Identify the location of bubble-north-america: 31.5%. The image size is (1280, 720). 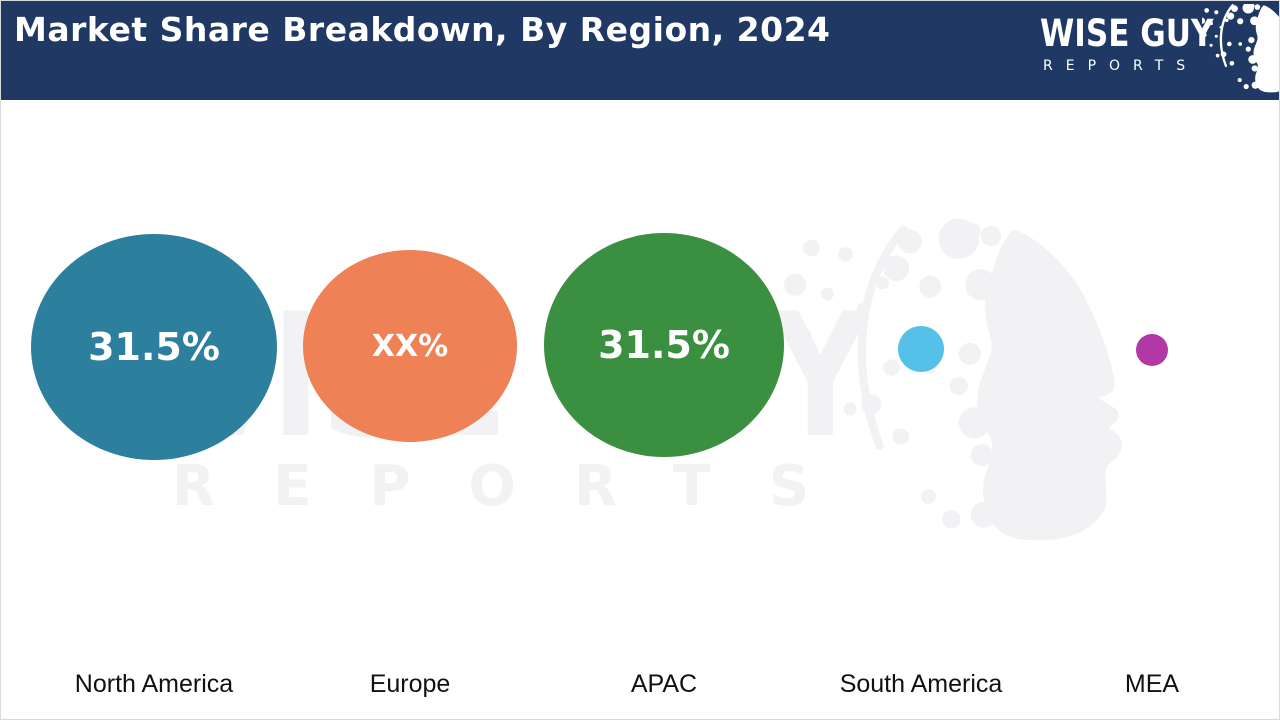
(154, 347).